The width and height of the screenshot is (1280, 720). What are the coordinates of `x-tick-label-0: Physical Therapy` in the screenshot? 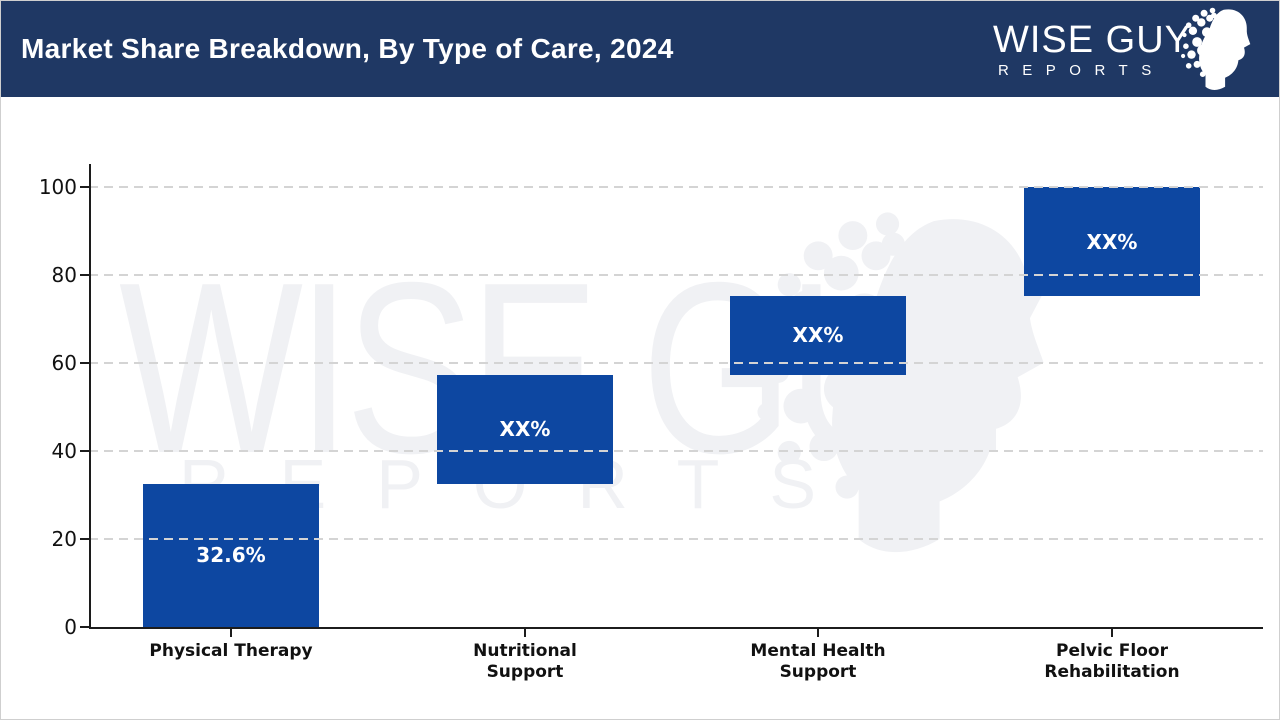 It's located at (231, 651).